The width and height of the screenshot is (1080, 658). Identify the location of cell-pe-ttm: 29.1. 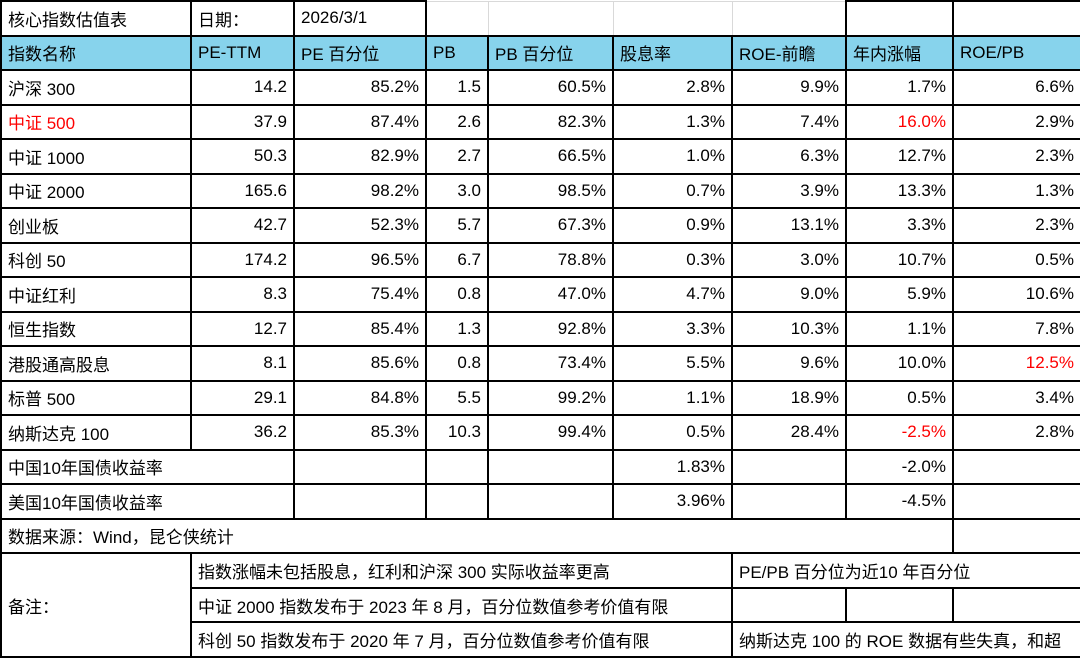
(242, 398).